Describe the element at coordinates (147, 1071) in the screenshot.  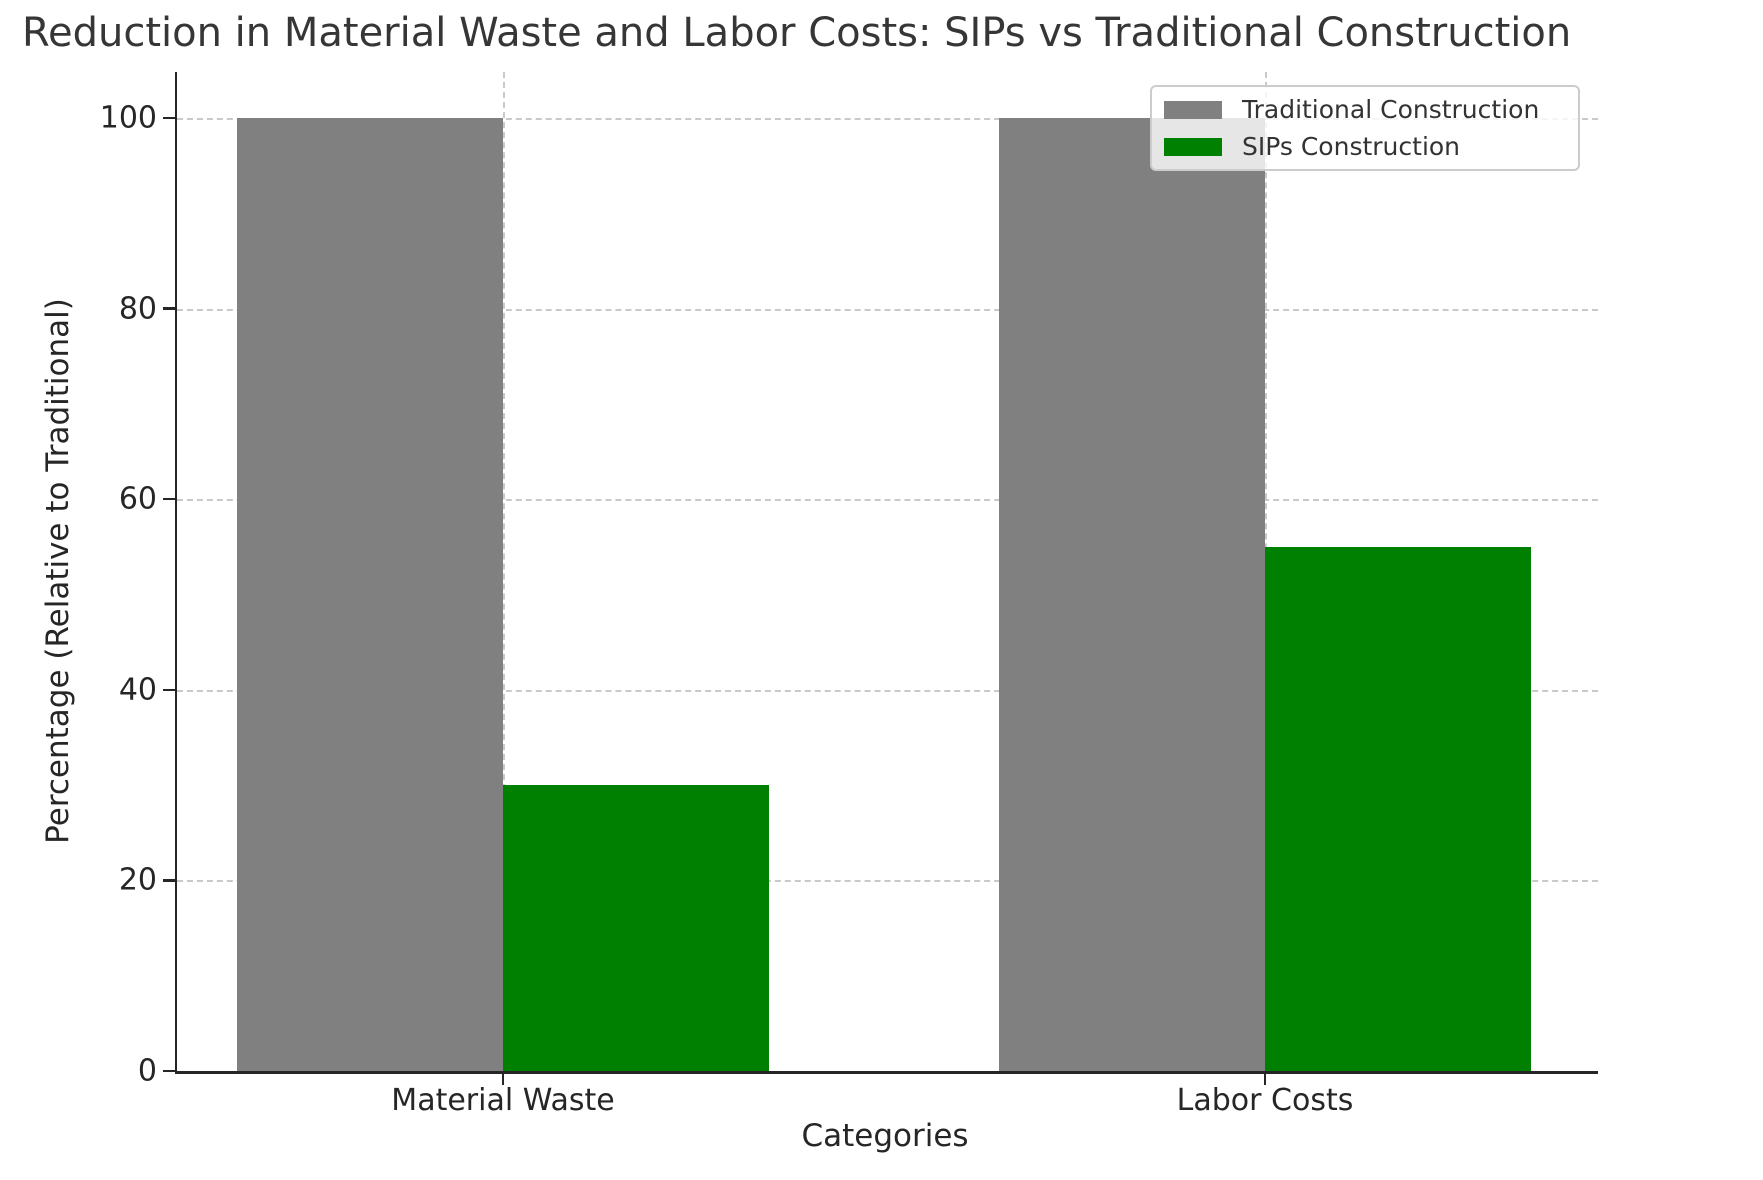
I see `y-tick-label-0: 0` at that location.